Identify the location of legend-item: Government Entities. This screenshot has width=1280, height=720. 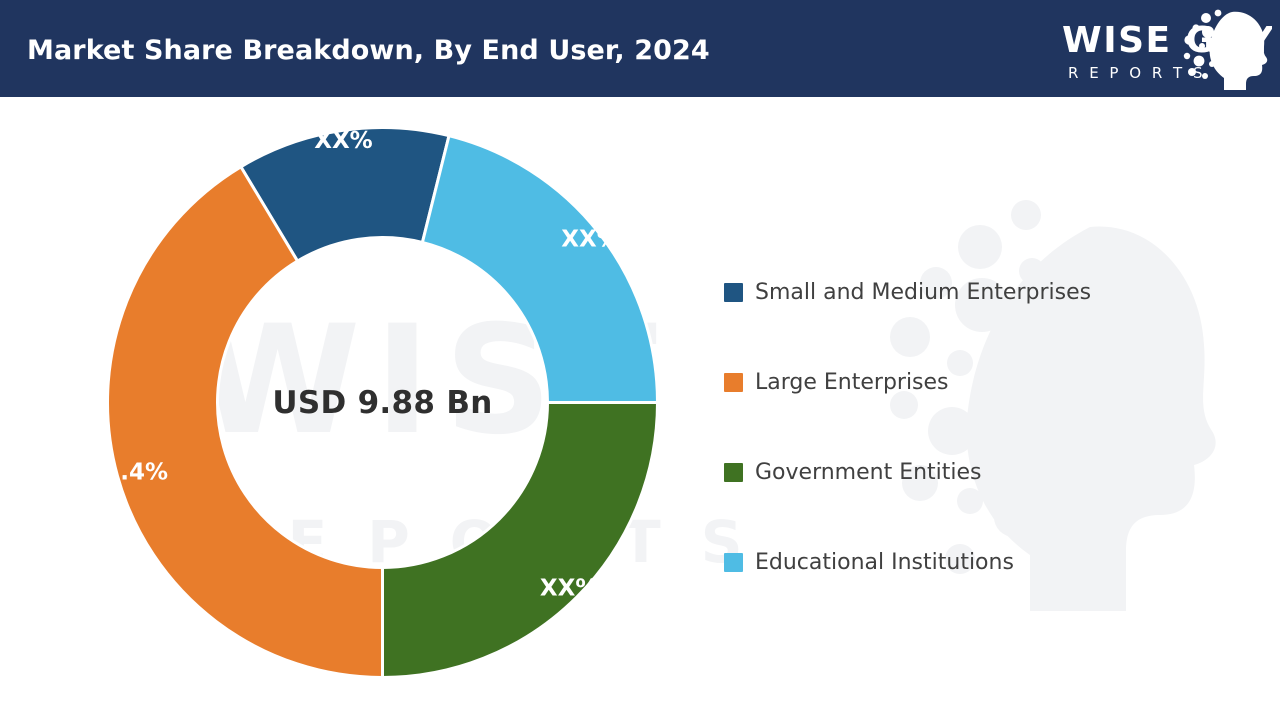
(959, 472).